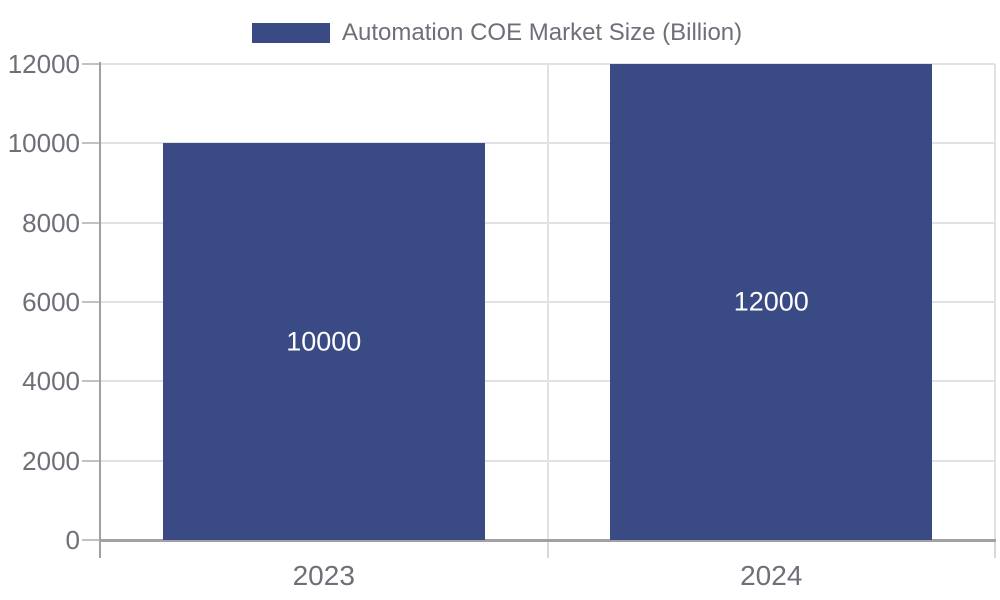 This screenshot has width=1000, height=600. I want to click on legend-label: Automation COE Market Size (Billion), so click(542, 32).